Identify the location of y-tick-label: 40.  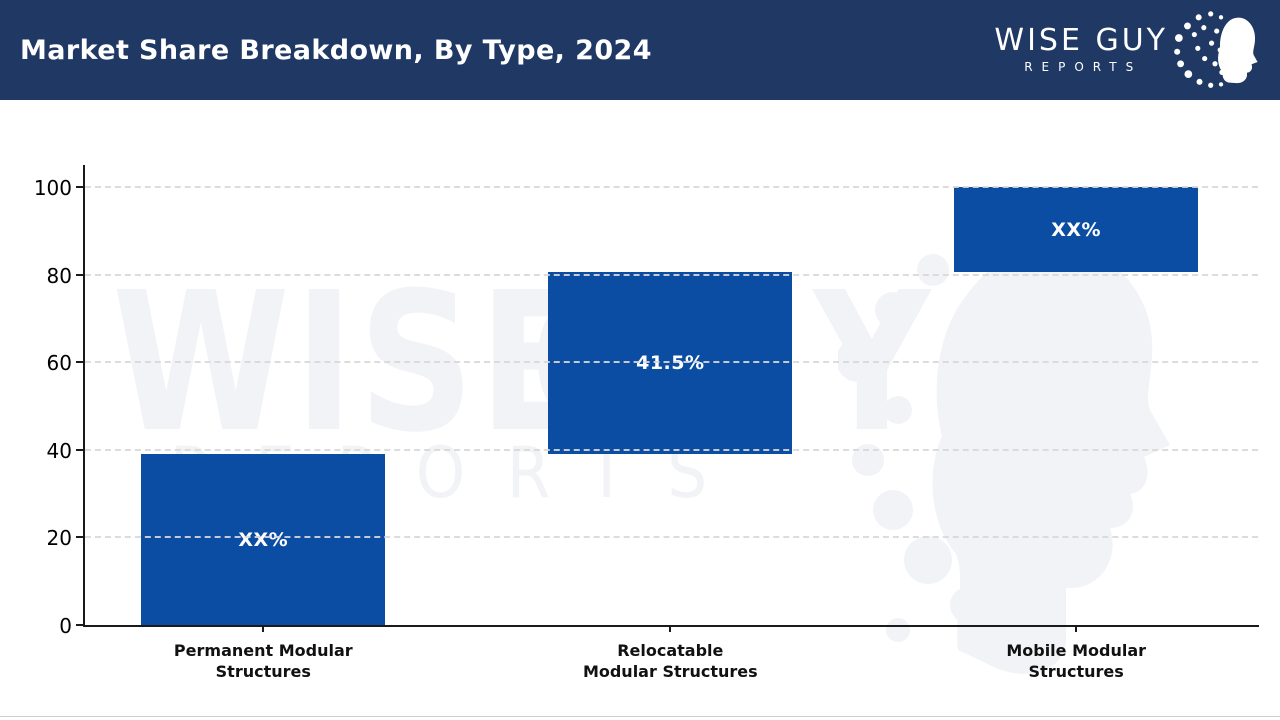
(59, 450).